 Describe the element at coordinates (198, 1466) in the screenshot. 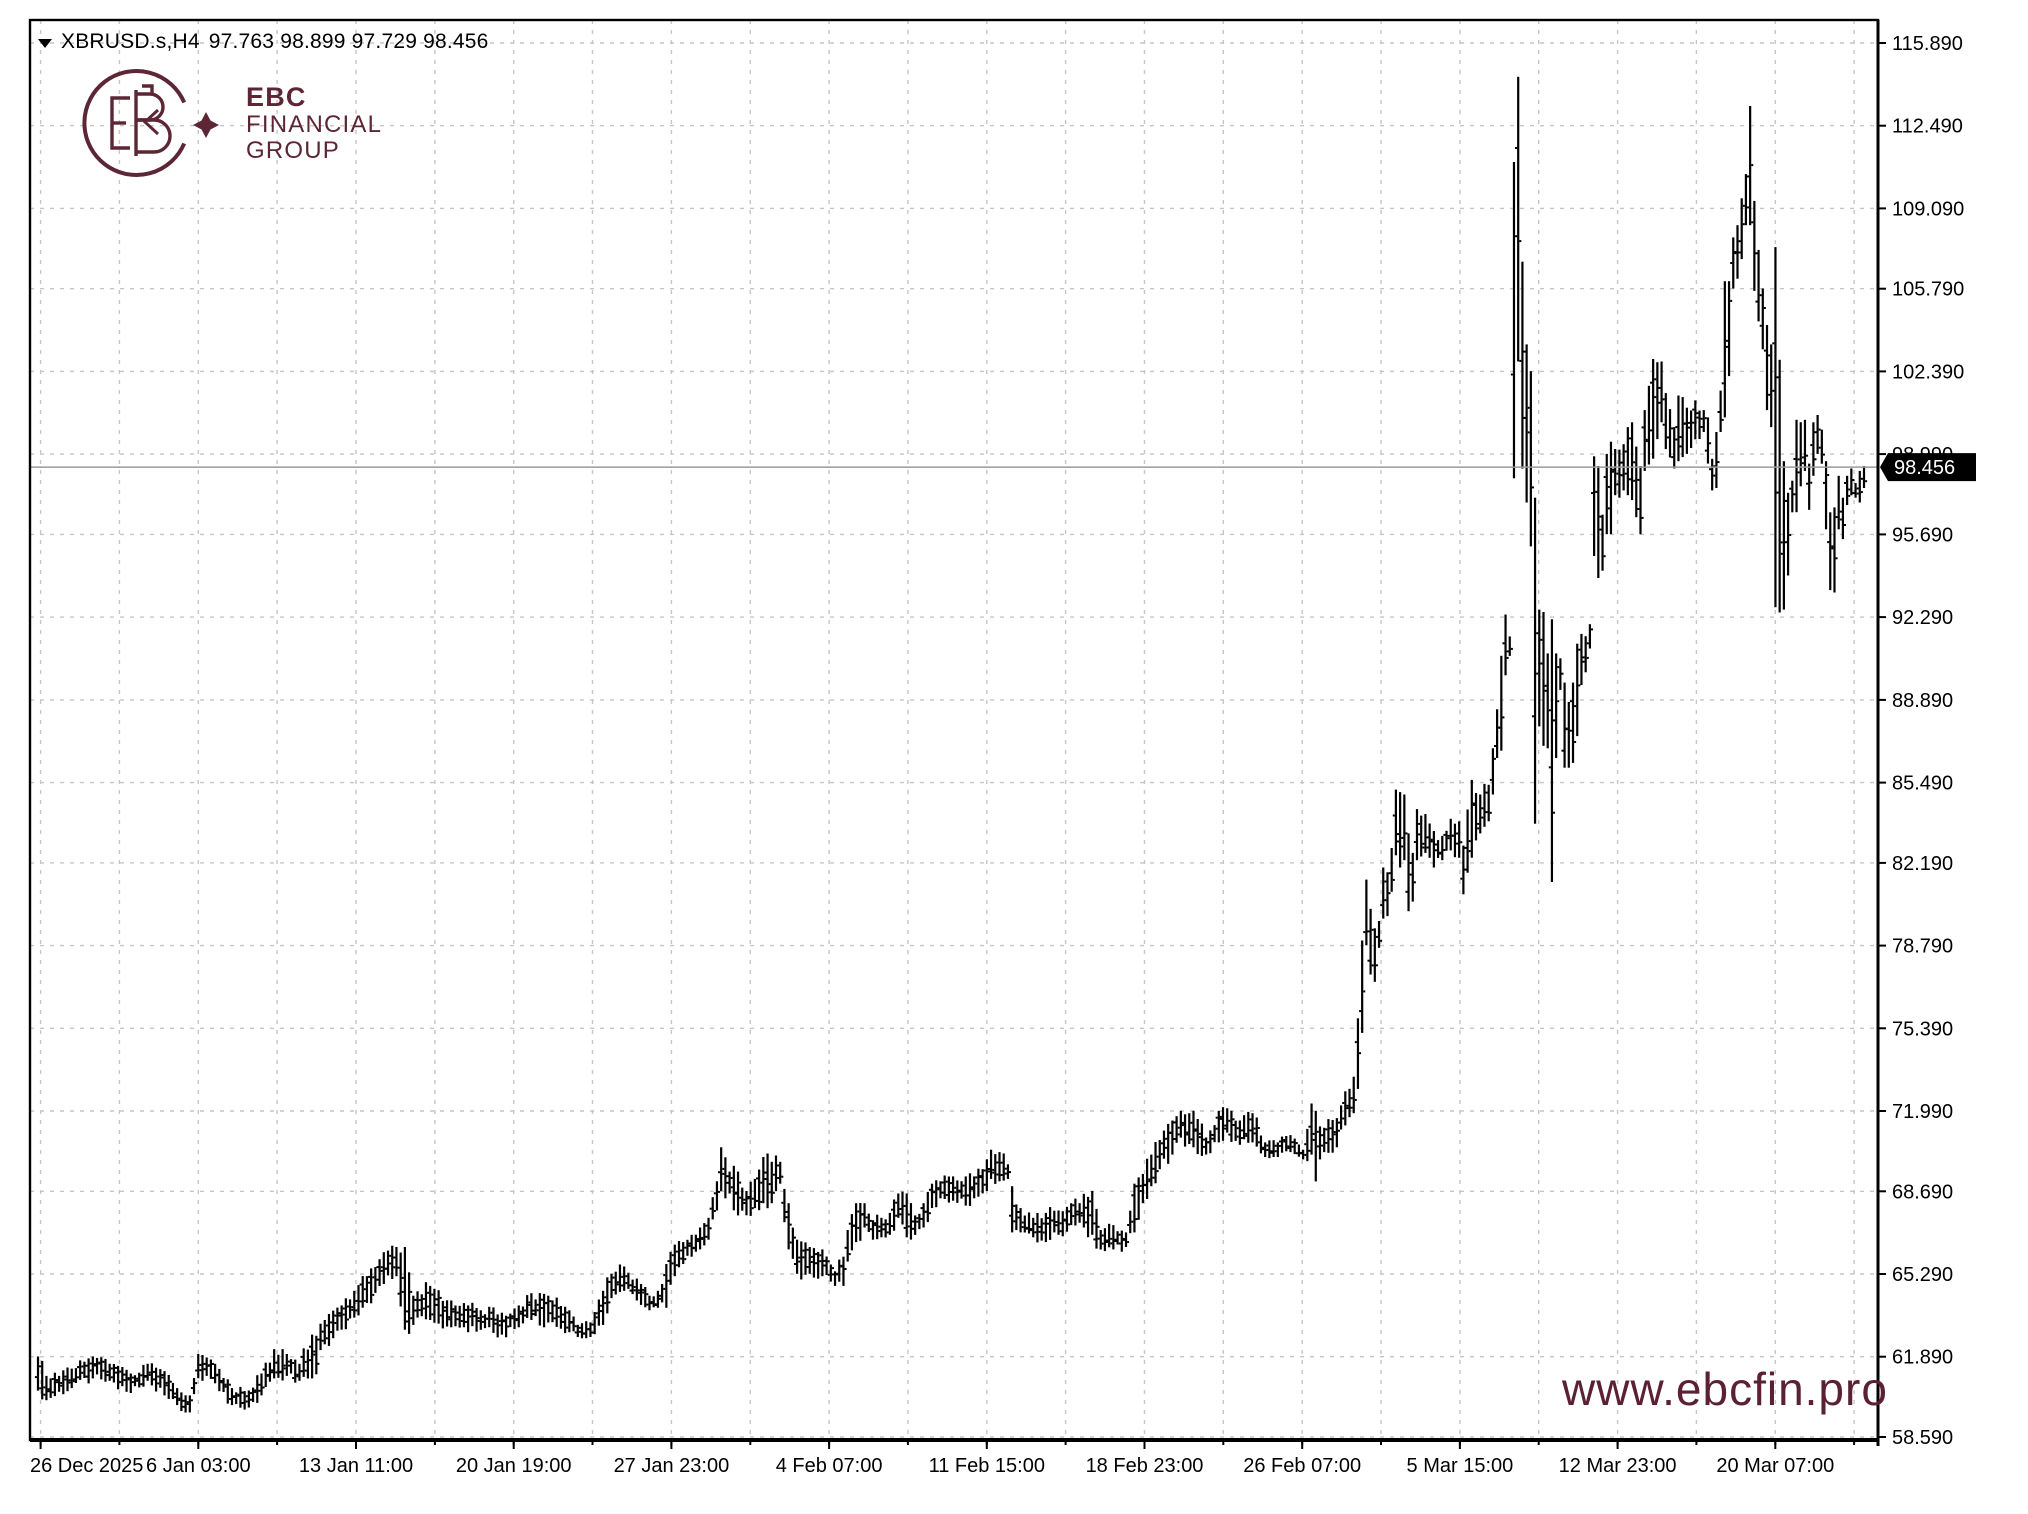

I see `svg-text: 6 Jan 03:00` at that location.